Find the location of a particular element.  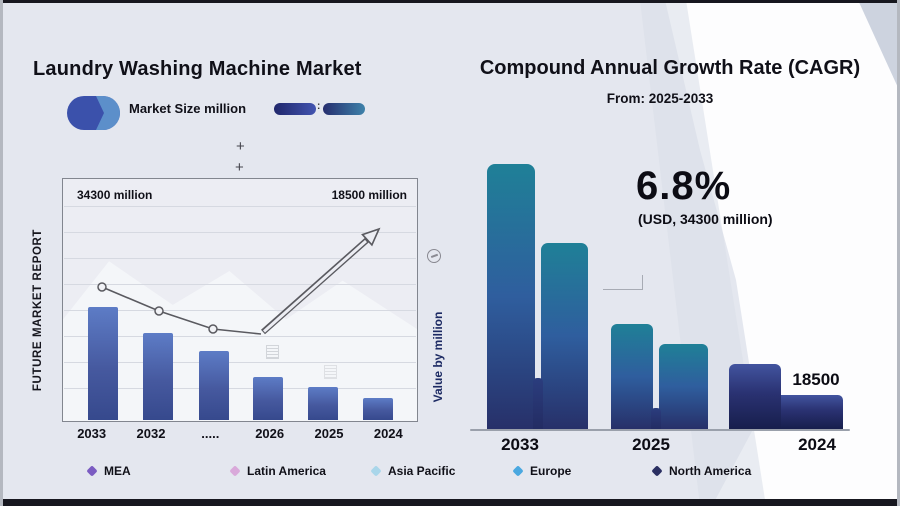

future-market-report-watermark: FUTURE MARKET REPORT is located at coordinates (38, 310).